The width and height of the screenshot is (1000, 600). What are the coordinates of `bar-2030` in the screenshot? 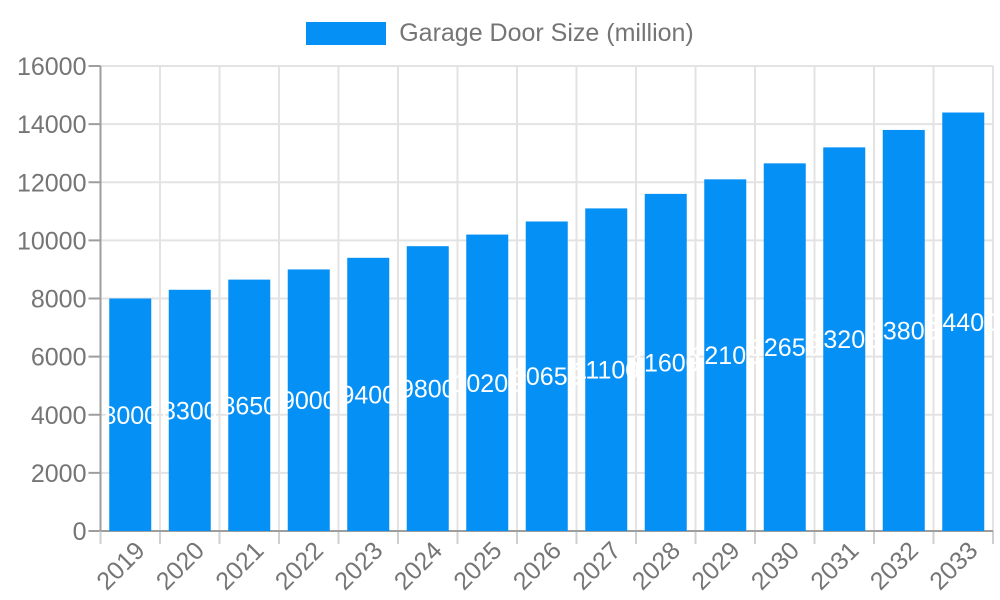 It's located at (784, 347).